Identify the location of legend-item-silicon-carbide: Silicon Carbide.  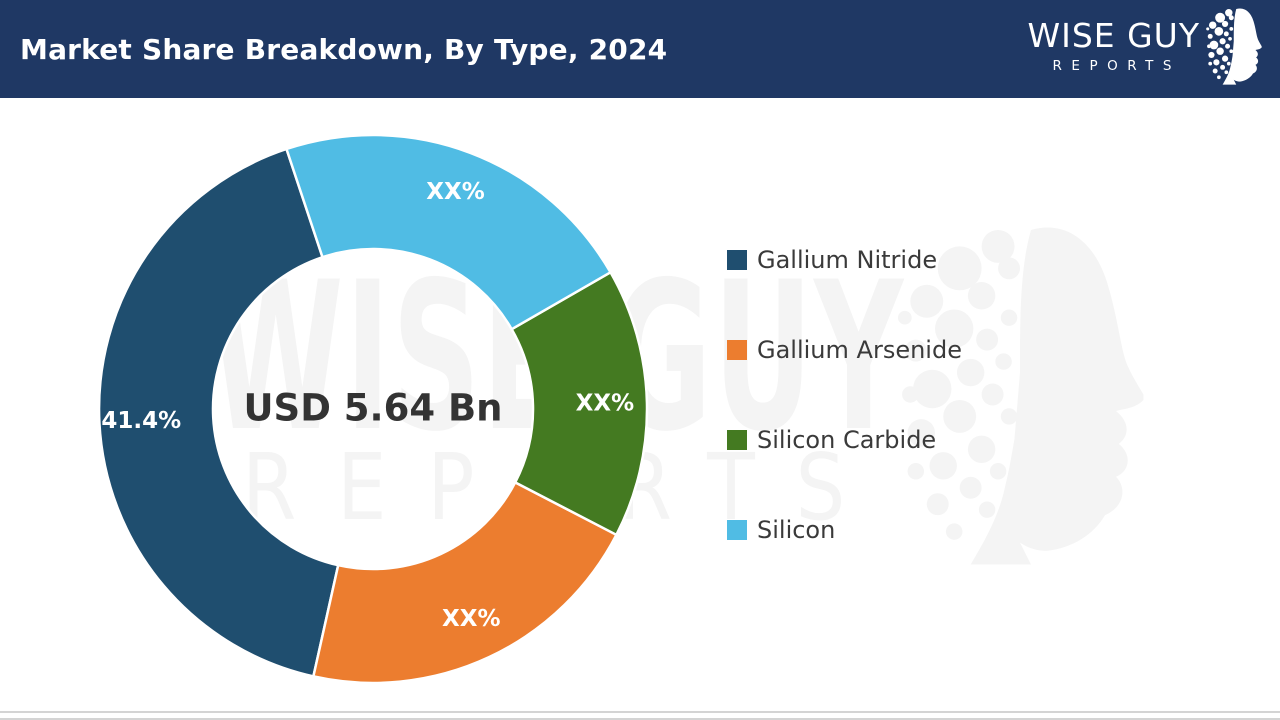
(844, 440).